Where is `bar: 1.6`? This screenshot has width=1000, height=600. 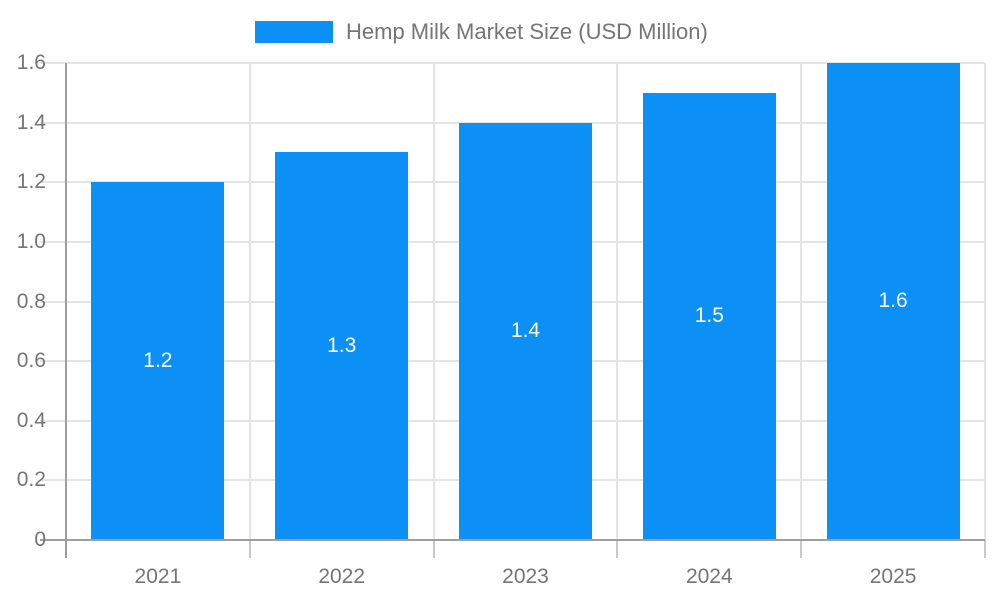 bar: 1.6 is located at coordinates (893, 301).